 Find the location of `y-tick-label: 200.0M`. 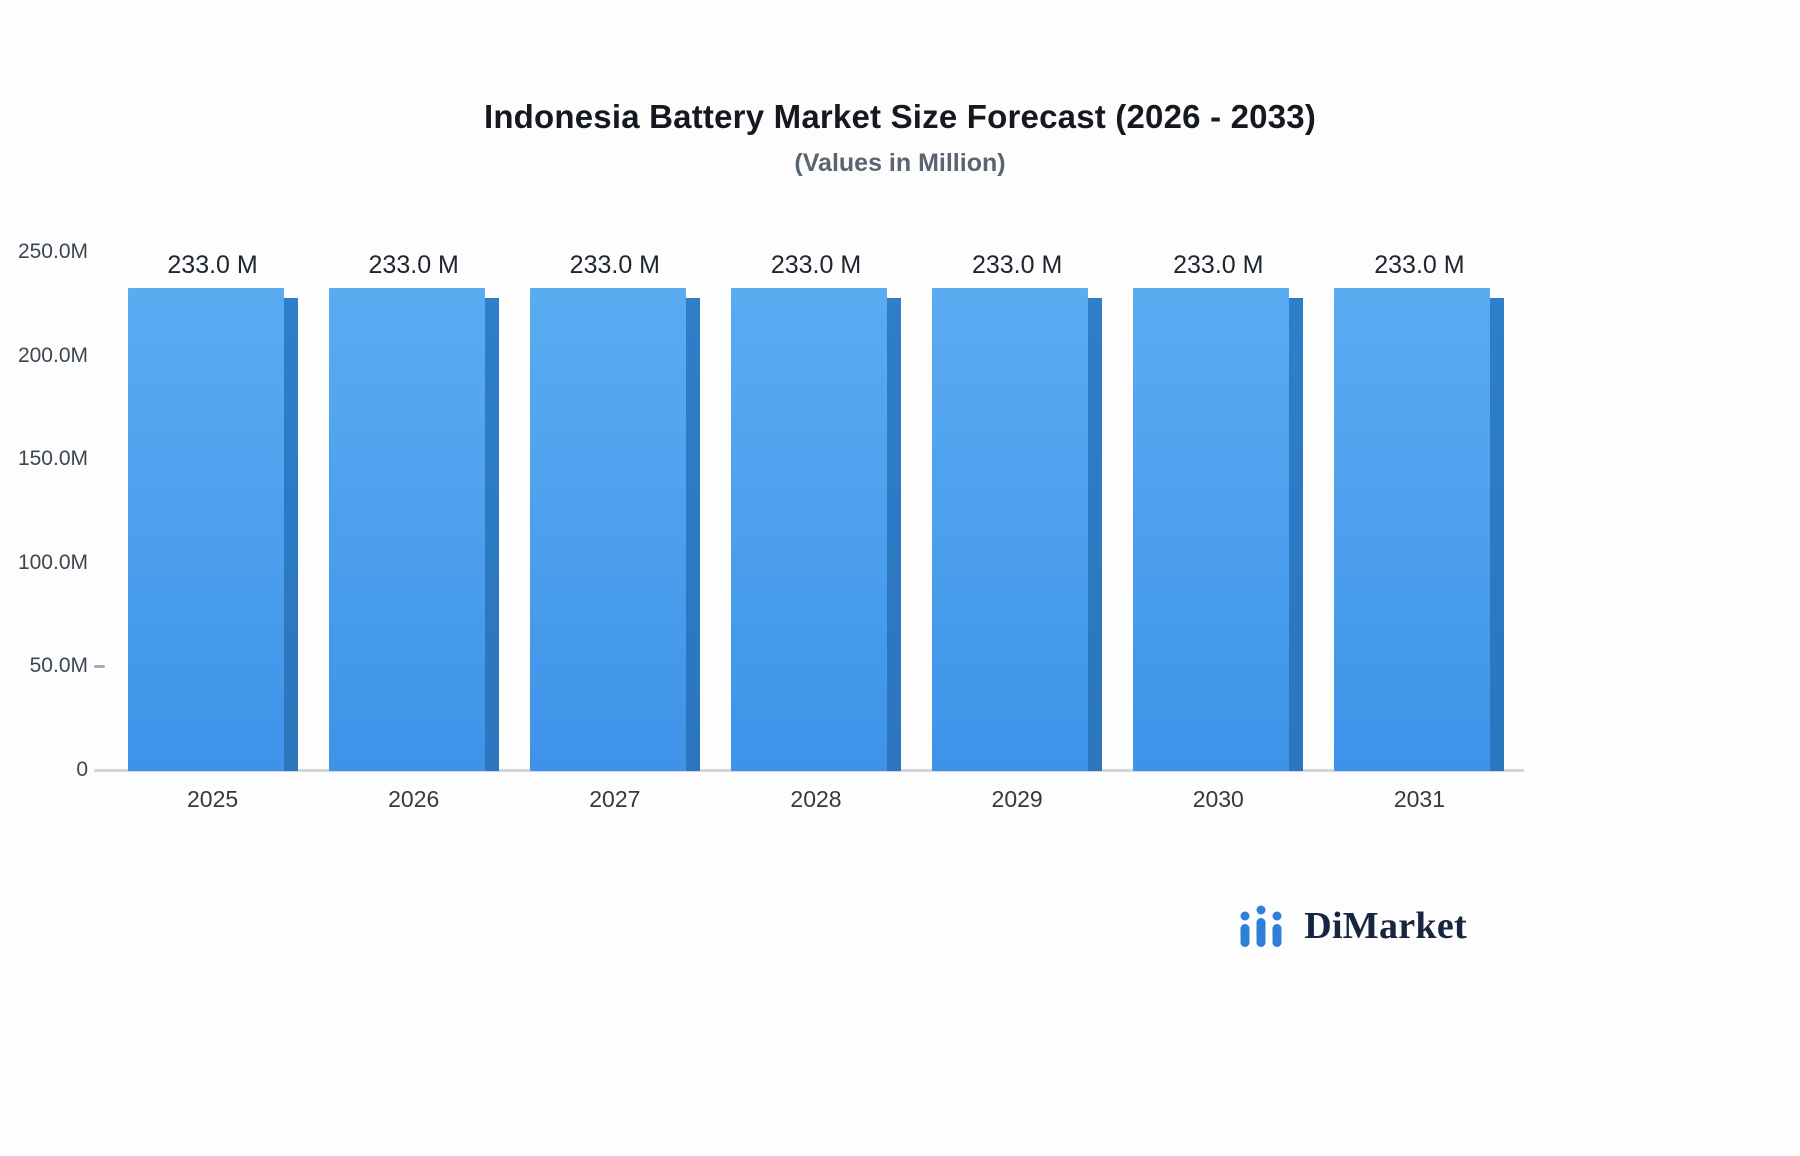

y-tick-label: 200.0M is located at coordinates (52, 355).